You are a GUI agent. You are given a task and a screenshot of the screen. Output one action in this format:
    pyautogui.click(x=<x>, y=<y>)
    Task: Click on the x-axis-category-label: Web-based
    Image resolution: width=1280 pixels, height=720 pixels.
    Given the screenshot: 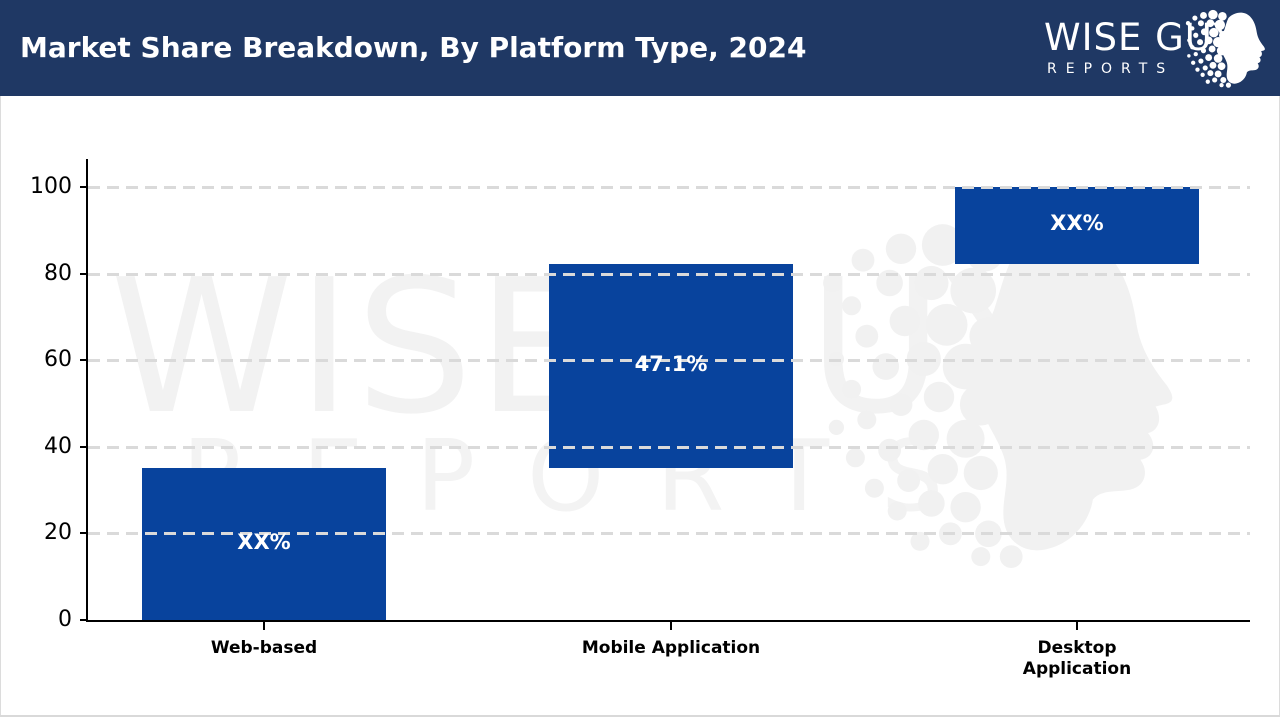 What is the action you would take?
    pyautogui.click(x=264, y=648)
    